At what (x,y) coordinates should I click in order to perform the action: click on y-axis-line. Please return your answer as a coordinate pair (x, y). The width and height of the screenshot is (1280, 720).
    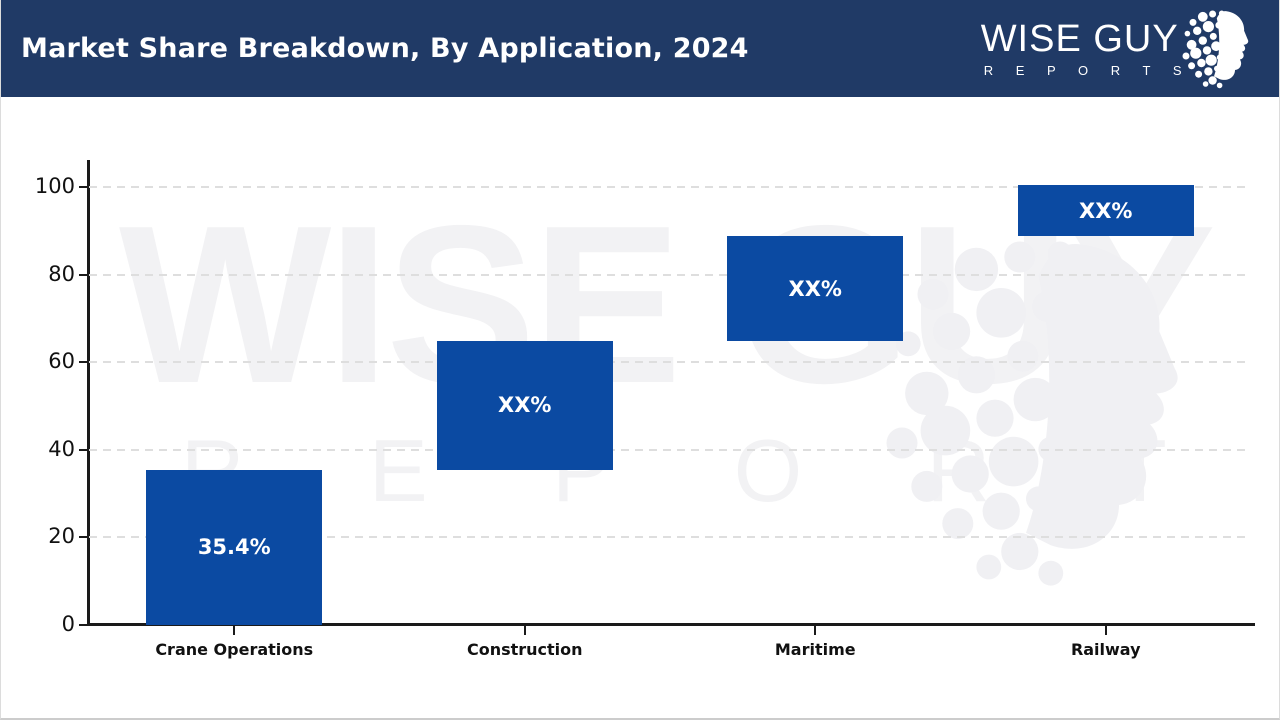
    Looking at the image, I should click on (88, 393).